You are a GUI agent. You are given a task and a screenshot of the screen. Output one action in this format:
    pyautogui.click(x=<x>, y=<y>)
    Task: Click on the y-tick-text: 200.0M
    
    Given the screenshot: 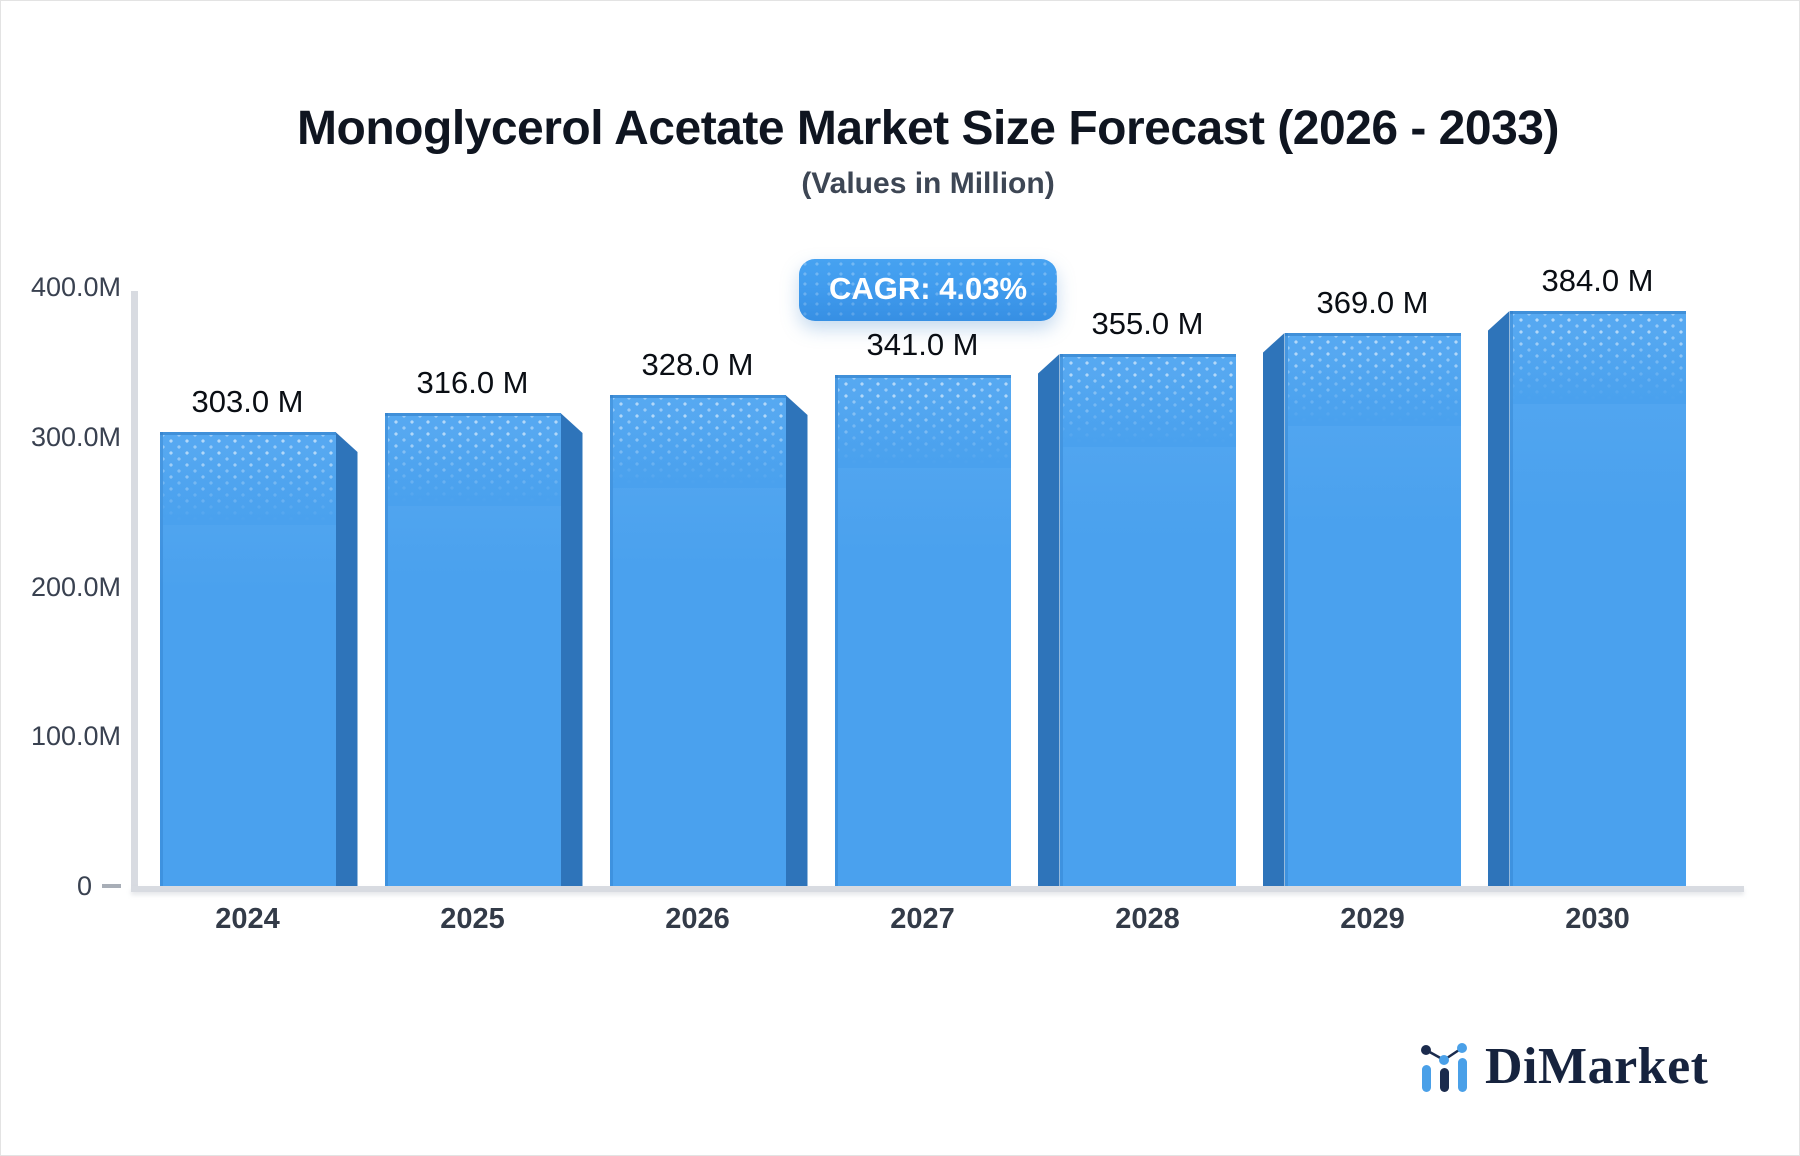 What is the action you would take?
    pyautogui.click(x=75, y=586)
    